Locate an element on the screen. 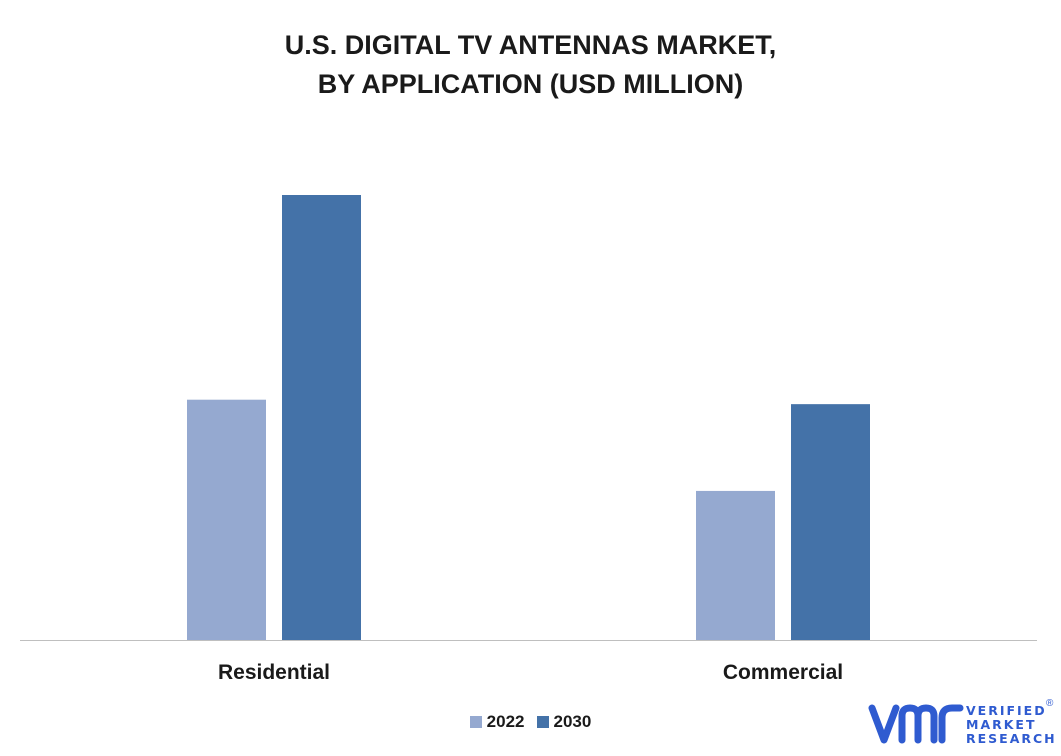  legend-item-2022: 2022 is located at coordinates (497, 722).